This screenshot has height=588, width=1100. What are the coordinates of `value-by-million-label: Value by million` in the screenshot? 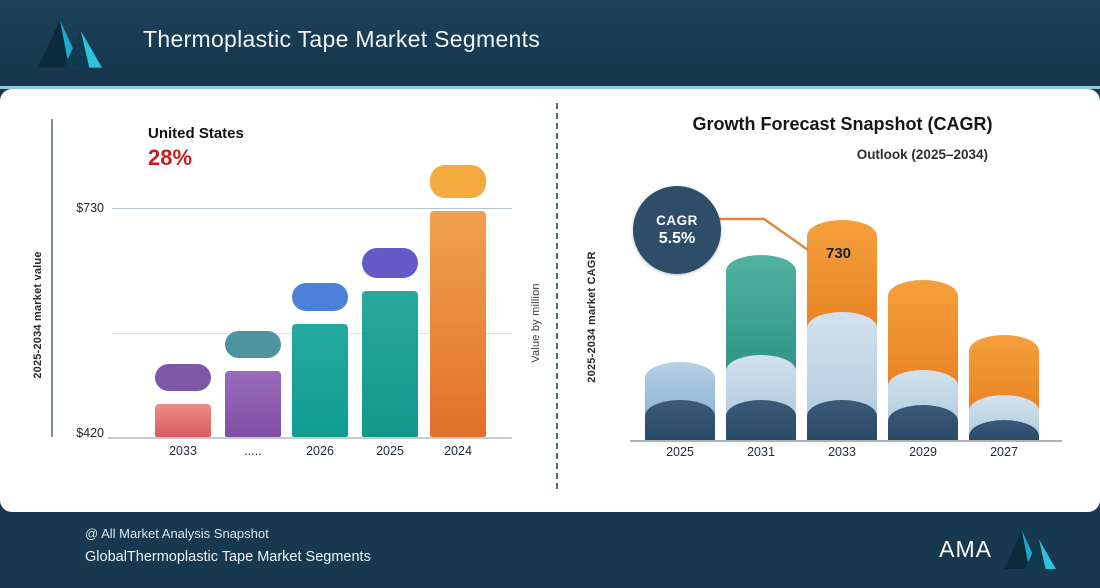 It's located at (536, 323).